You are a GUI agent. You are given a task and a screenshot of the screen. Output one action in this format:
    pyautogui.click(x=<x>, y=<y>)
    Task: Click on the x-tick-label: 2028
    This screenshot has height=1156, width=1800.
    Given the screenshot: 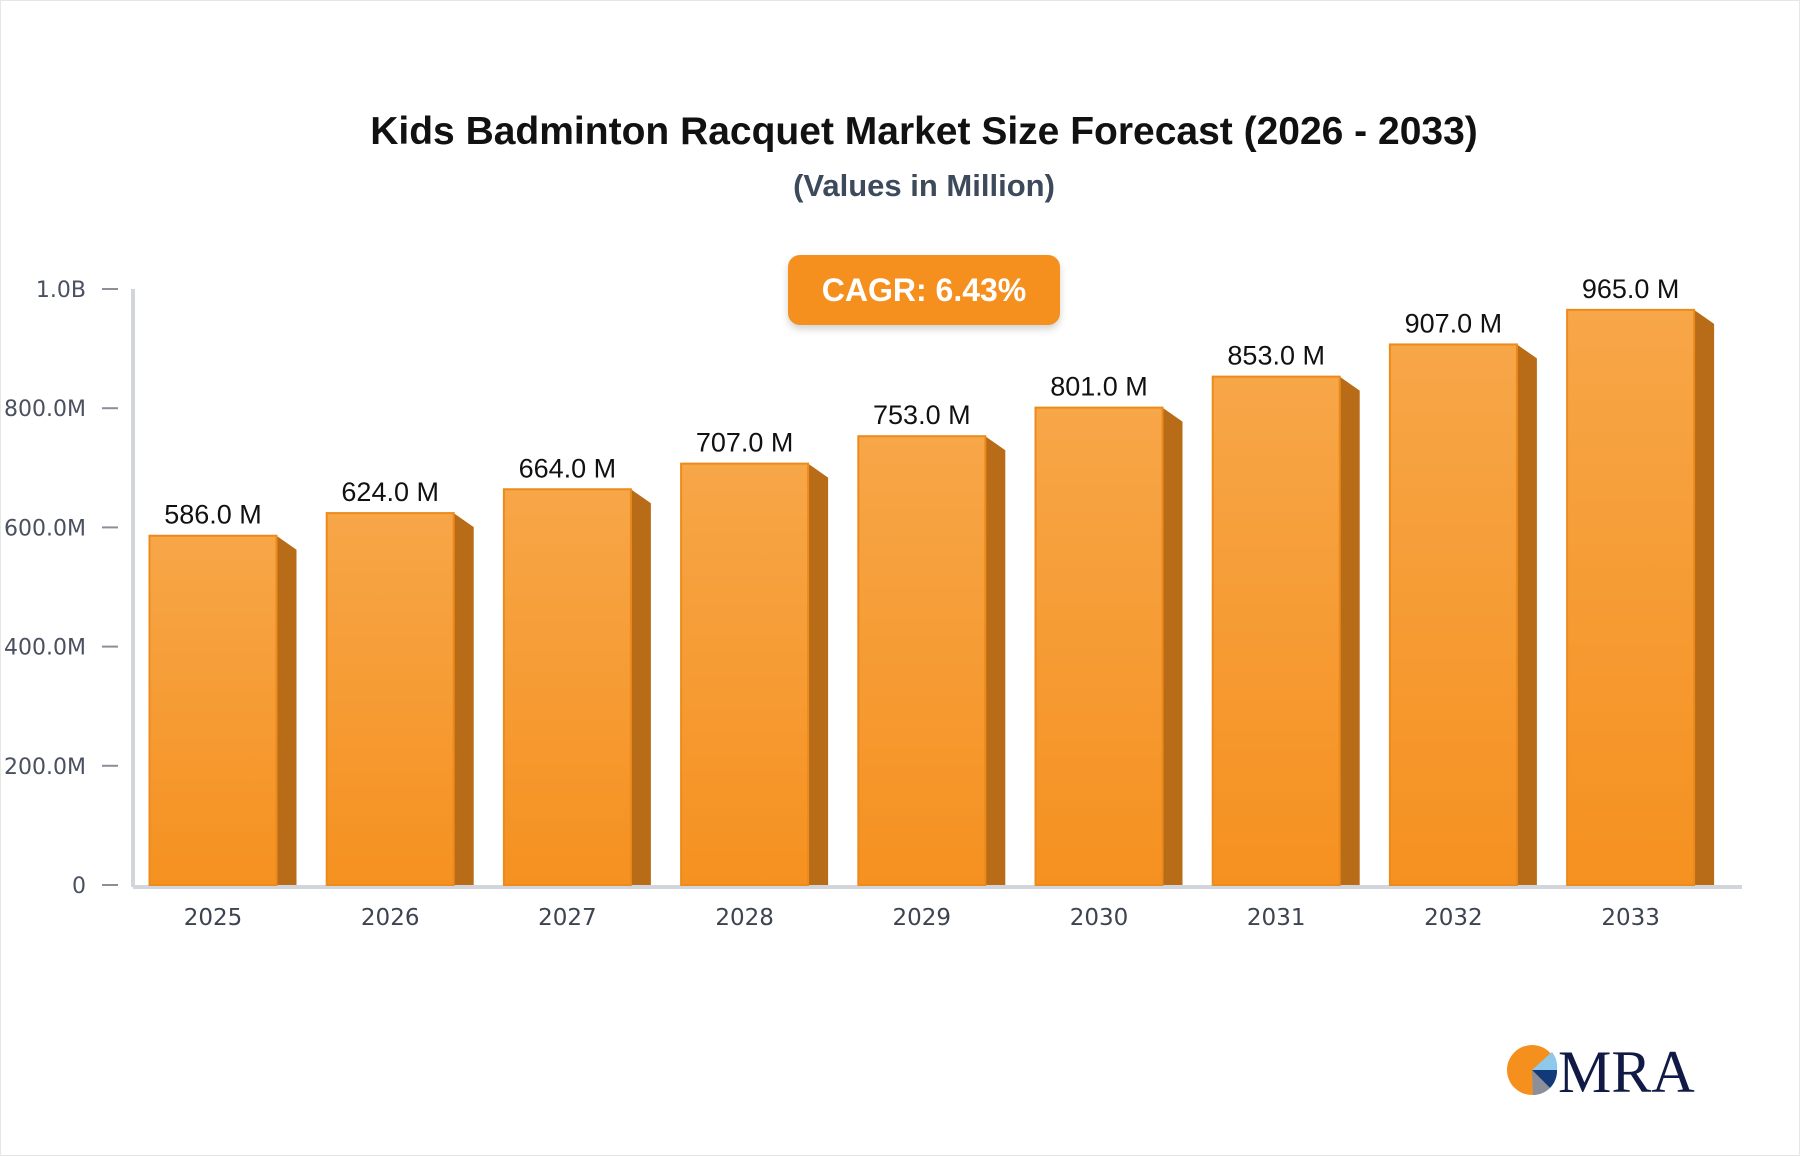 What is the action you would take?
    pyautogui.click(x=744, y=918)
    